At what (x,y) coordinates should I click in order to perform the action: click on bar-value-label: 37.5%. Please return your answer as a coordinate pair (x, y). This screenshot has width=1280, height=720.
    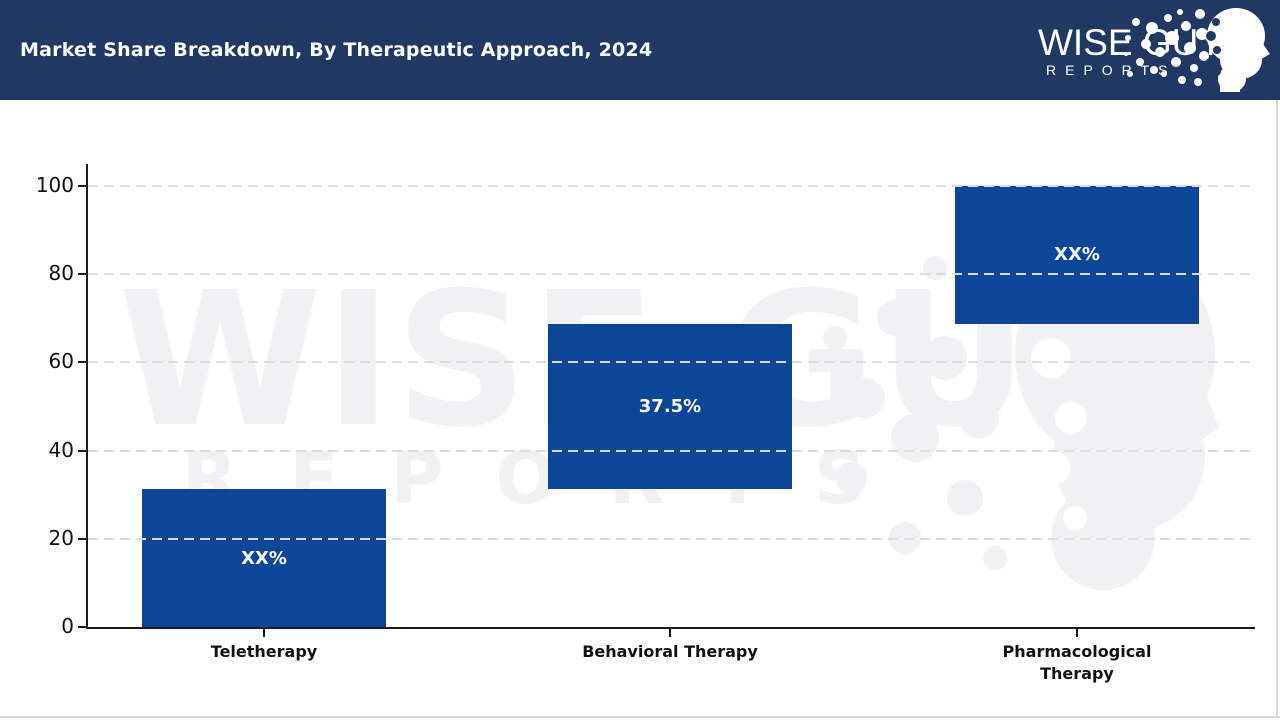
    Looking at the image, I should click on (670, 406).